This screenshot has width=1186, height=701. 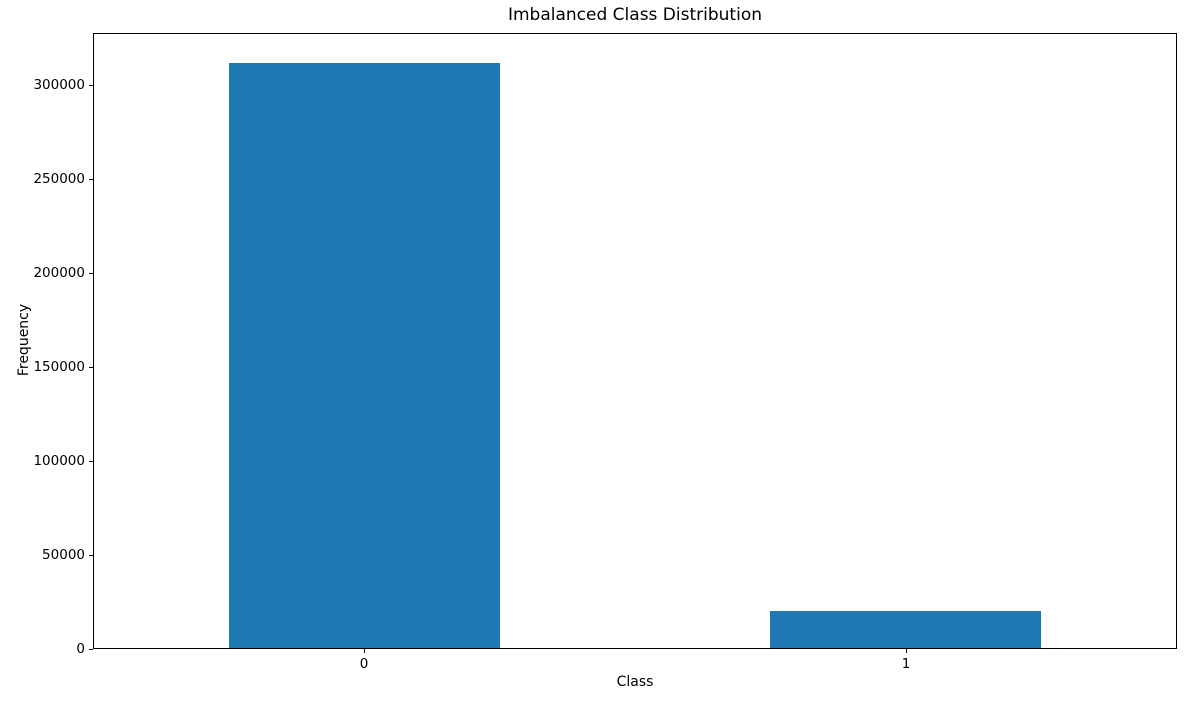 I want to click on y-tick-label: 300000, so click(x=59, y=85).